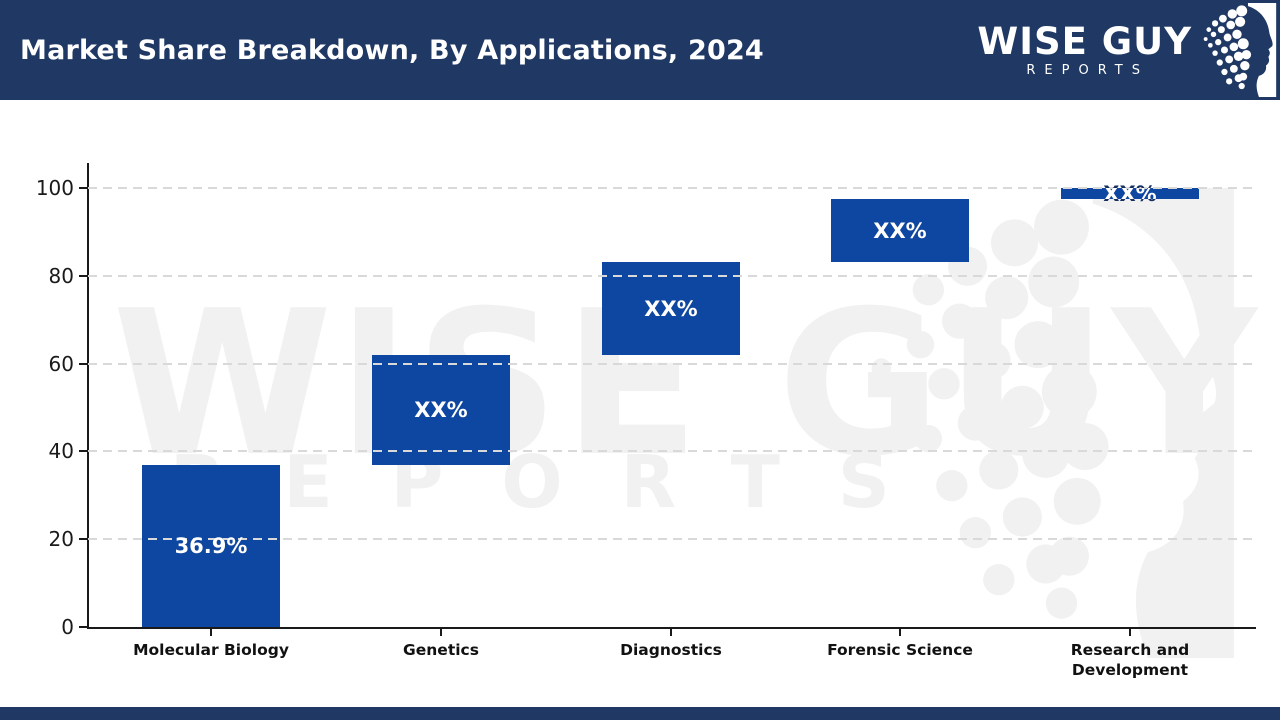  What do you see at coordinates (1087, 70) in the screenshot?
I see `logo-subtitle: REPORTS` at bounding box center [1087, 70].